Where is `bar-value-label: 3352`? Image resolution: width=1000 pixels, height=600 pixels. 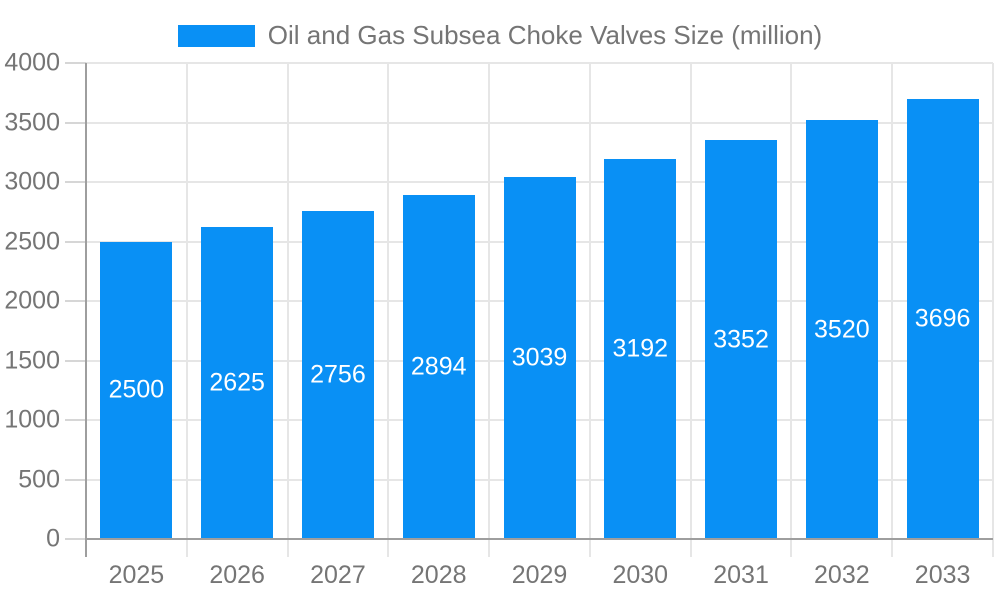 bar-value-label: 3352 is located at coordinates (741, 339).